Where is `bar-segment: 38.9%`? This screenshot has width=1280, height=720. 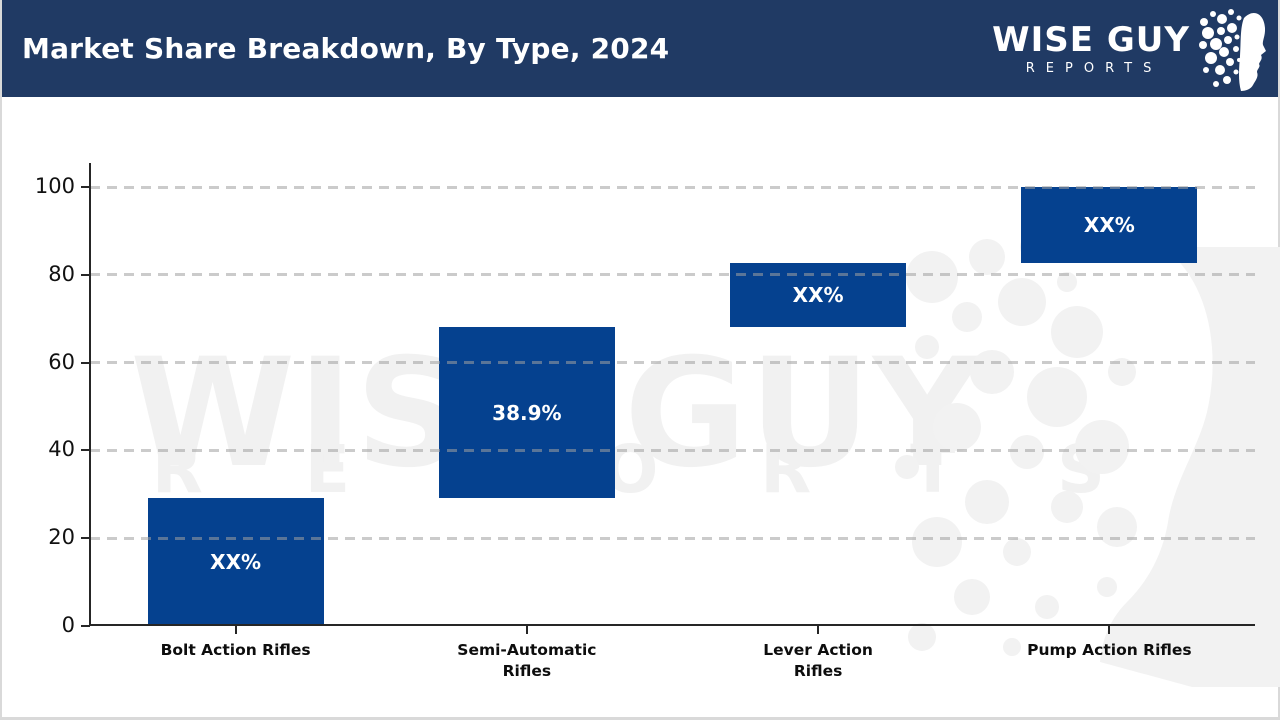
bar-segment: 38.9% is located at coordinates (526, 413).